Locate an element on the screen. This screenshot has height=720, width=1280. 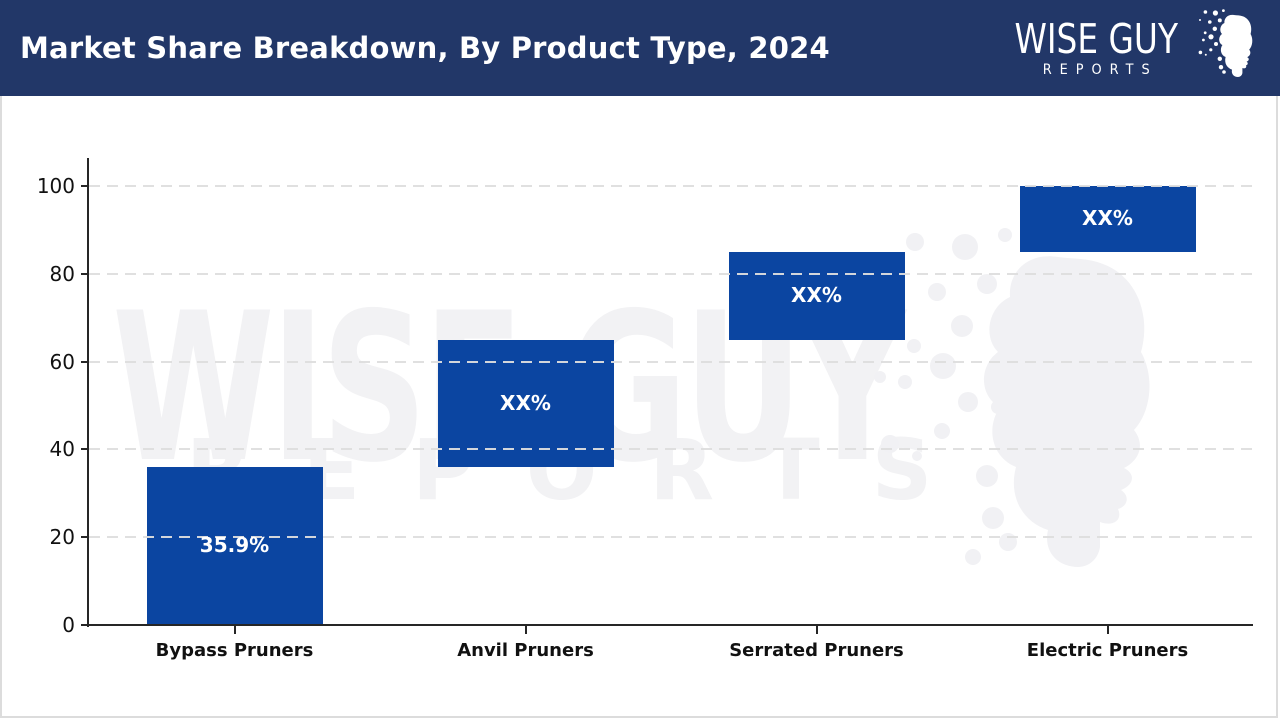
y-tick-label: 0 is located at coordinates (68, 625).